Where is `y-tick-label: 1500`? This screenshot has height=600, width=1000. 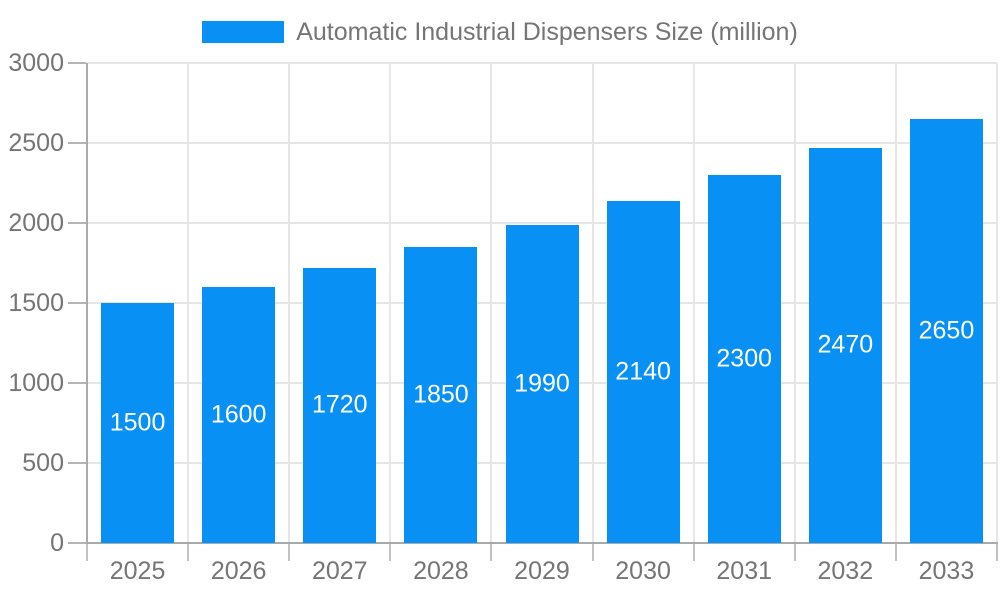 y-tick-label: 1500 is located at coordinates (36, 303).